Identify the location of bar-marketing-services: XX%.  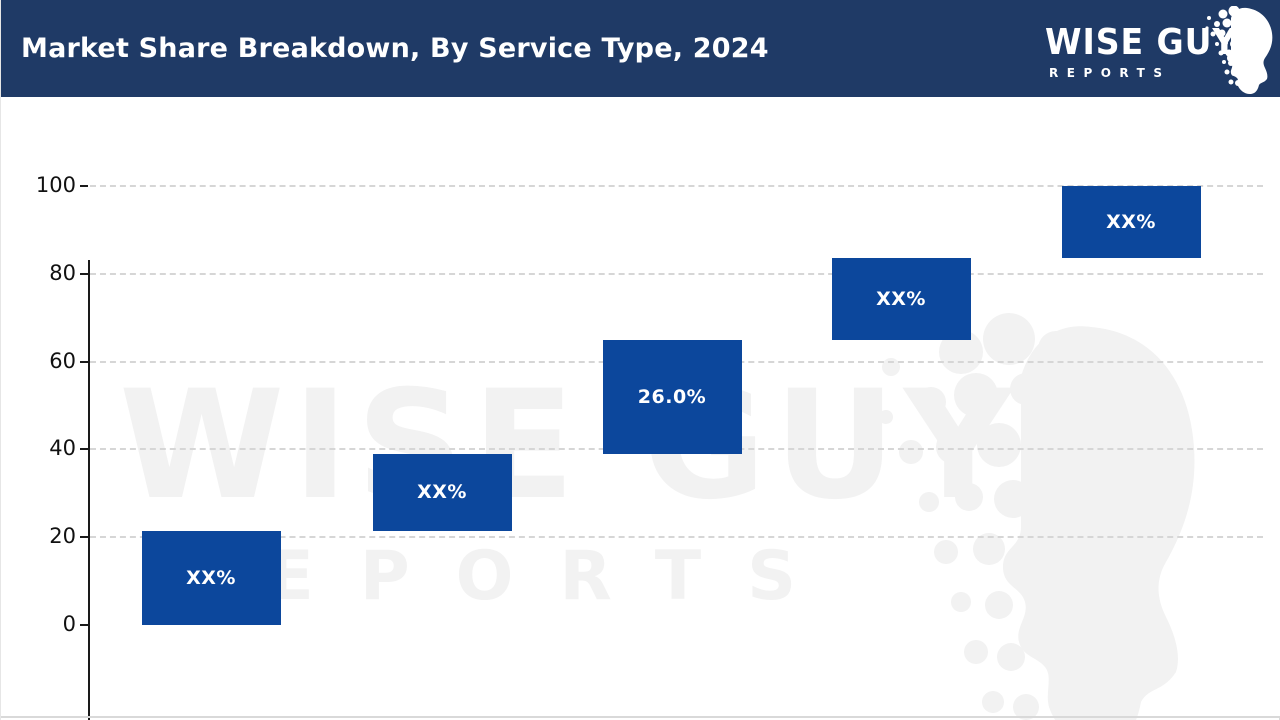
(1131, 222).